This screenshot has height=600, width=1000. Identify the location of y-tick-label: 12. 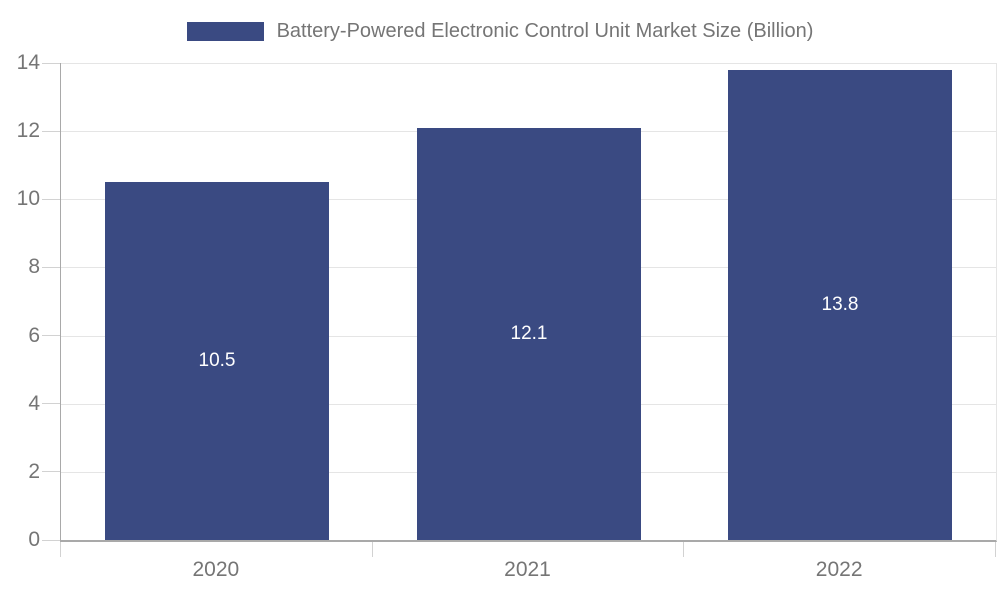
(28, 131).